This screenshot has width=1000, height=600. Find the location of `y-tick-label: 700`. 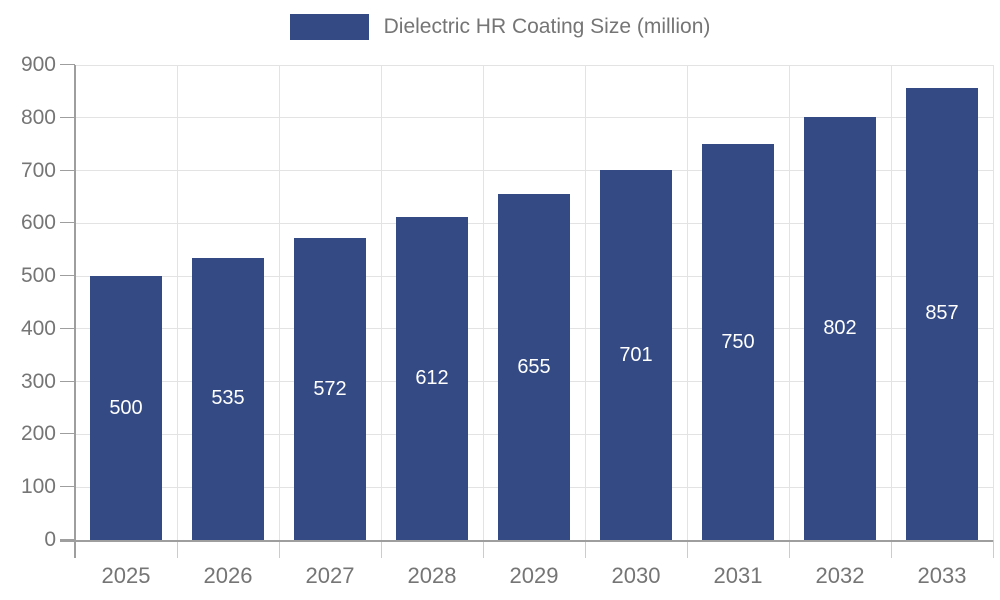

y-tick-label: 700 is located at coordinates (38, 170).